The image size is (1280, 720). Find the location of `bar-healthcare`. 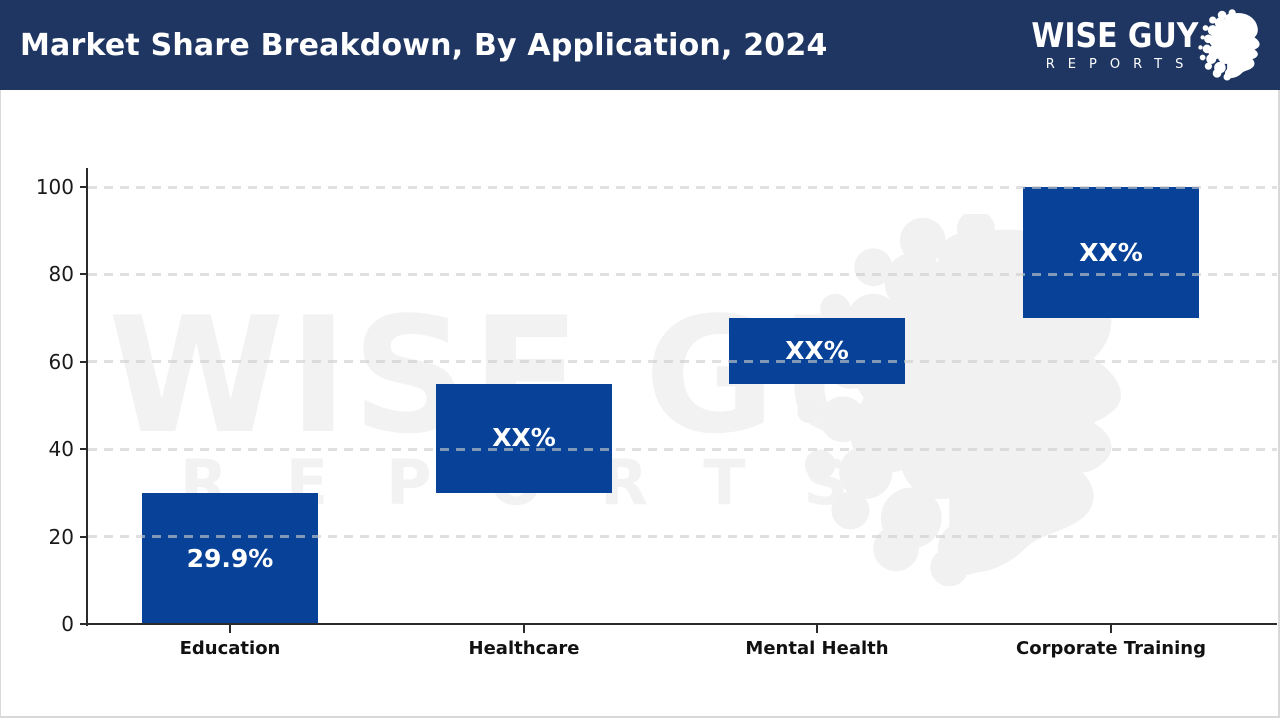

bar-healthcare is located at coordinates (524, 438).